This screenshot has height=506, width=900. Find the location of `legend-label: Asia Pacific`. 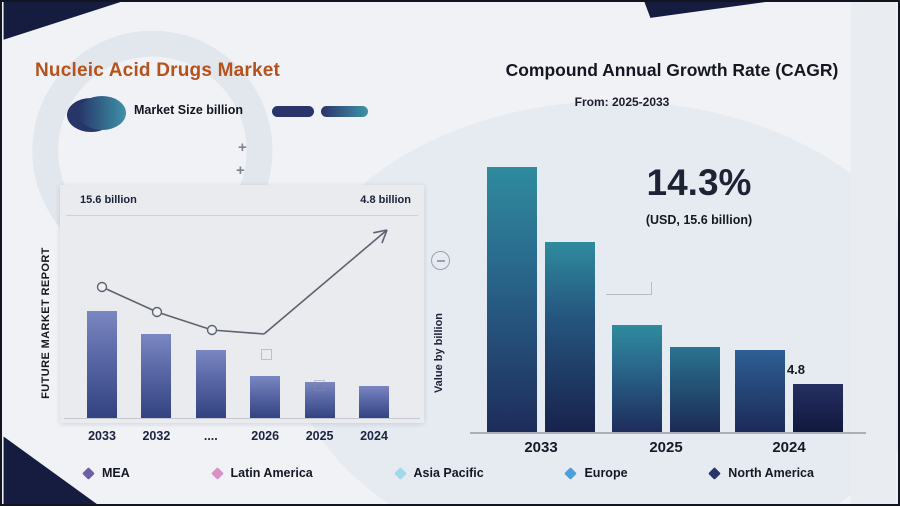

legend-label: Asia Pacific is located at coordinates (448, 473).